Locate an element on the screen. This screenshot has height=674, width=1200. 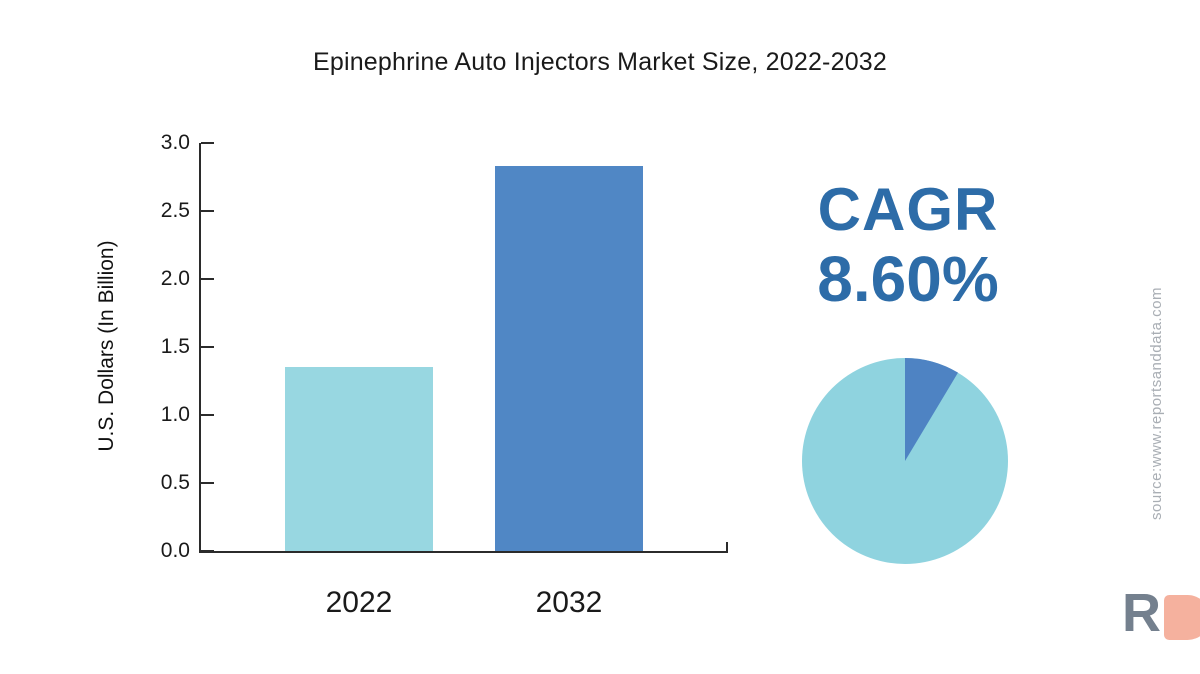
y-axis-label: U.S. Dollars (In Billion) is located at coordinates (106, 346).